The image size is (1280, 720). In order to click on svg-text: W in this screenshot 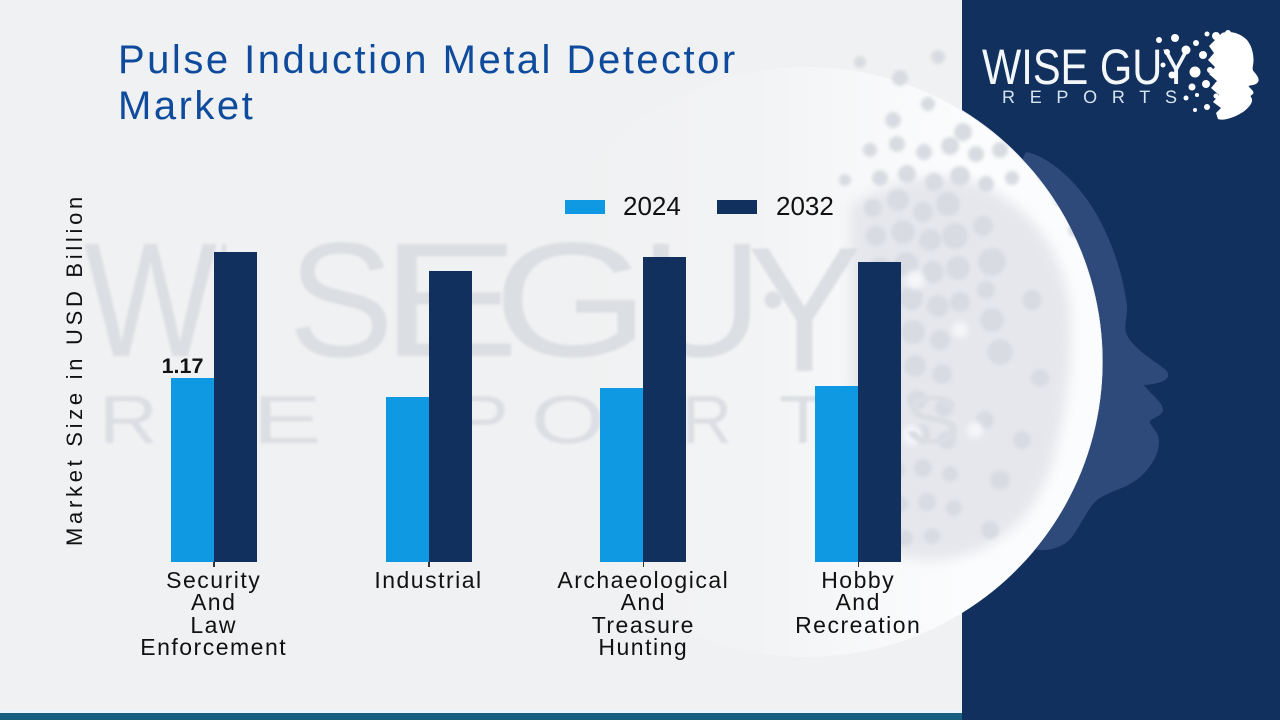, I will do `click(150, 299)`.